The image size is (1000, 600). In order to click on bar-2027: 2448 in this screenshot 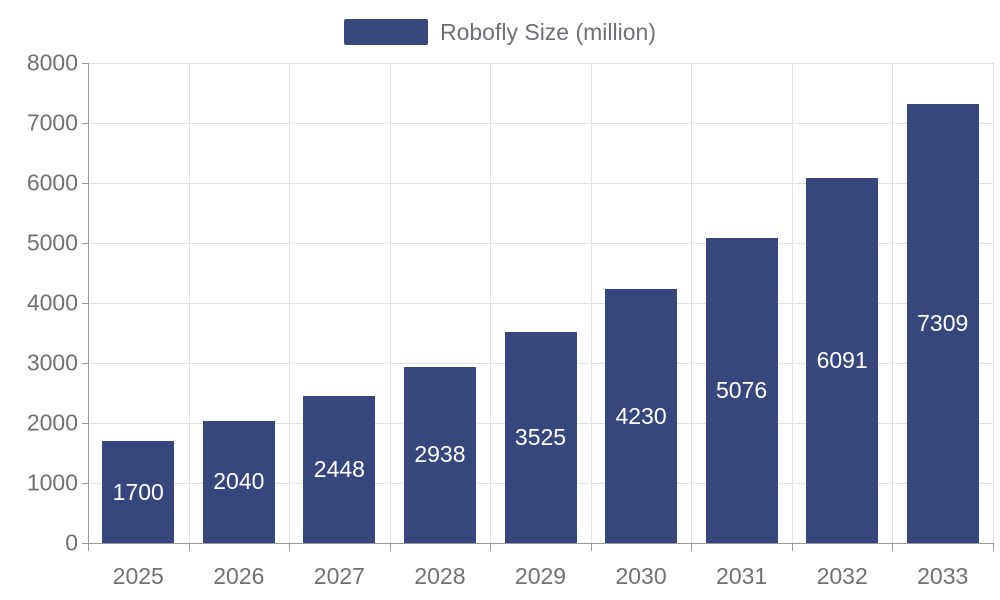, I will do `click(339, 469)`.